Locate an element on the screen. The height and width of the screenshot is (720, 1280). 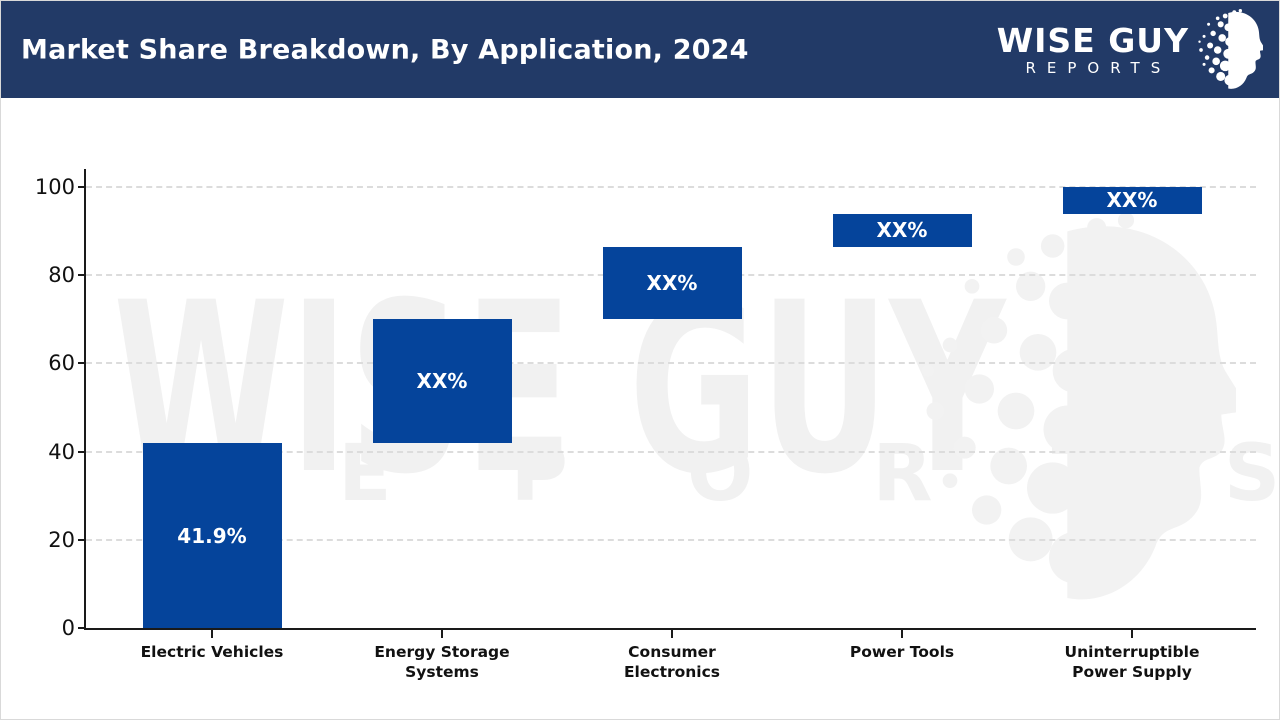
y-tick-label-40: 40 is located at coordinates (61, 451).